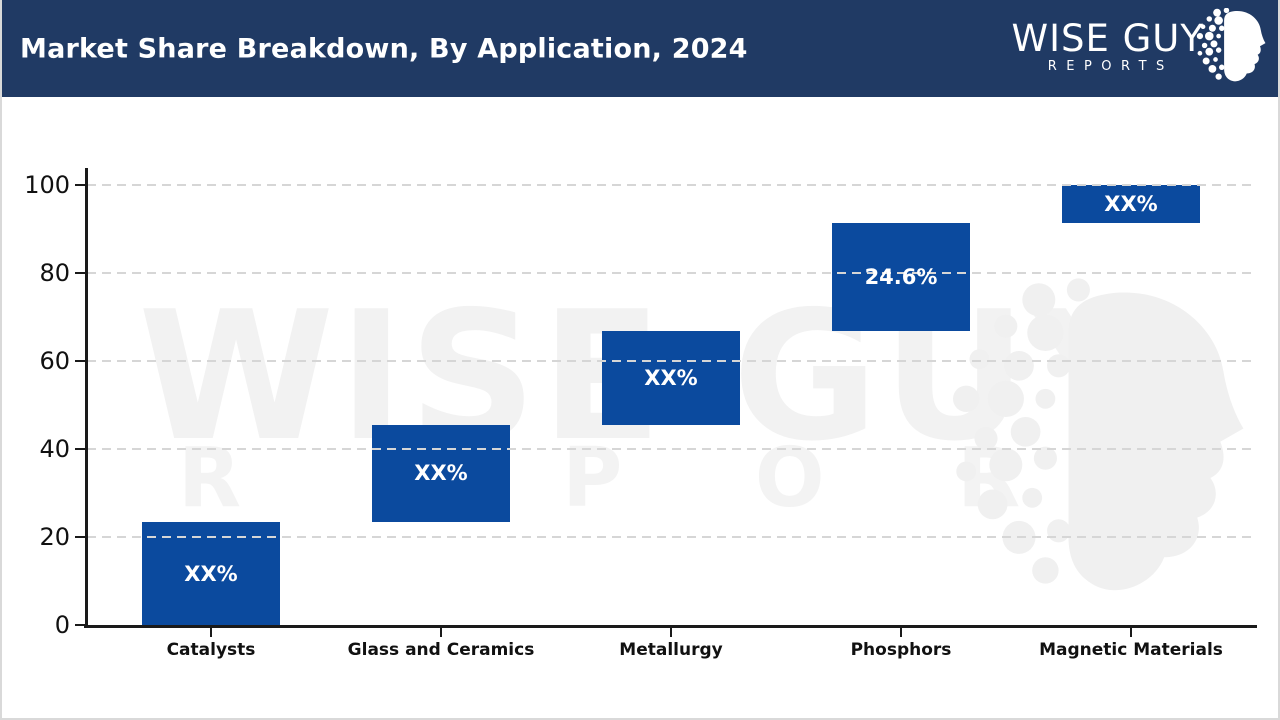  Describe the element at coordinates (54, 361) in the screenshot. I see `y-tick-label: 60` at that location.